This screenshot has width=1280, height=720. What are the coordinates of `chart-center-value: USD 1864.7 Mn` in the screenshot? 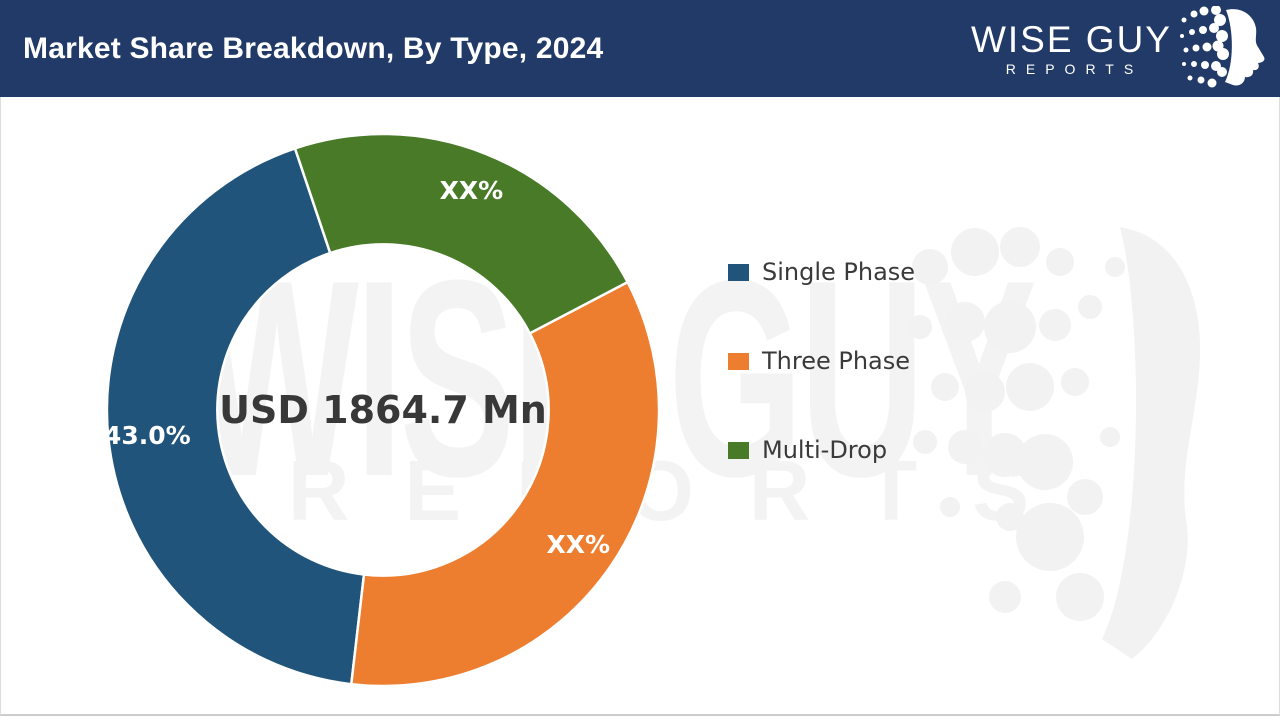 It's located at (383, 410).